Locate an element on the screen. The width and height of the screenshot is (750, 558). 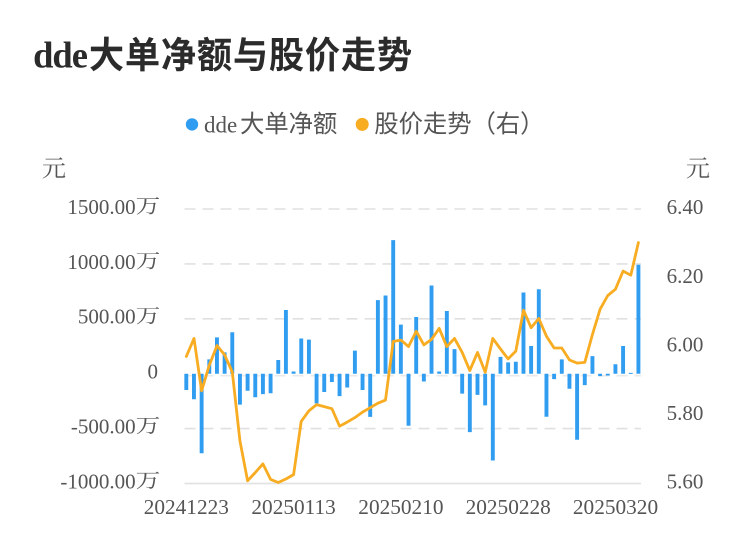
svg-text: 20250228 is located at coordinates (508, 507).